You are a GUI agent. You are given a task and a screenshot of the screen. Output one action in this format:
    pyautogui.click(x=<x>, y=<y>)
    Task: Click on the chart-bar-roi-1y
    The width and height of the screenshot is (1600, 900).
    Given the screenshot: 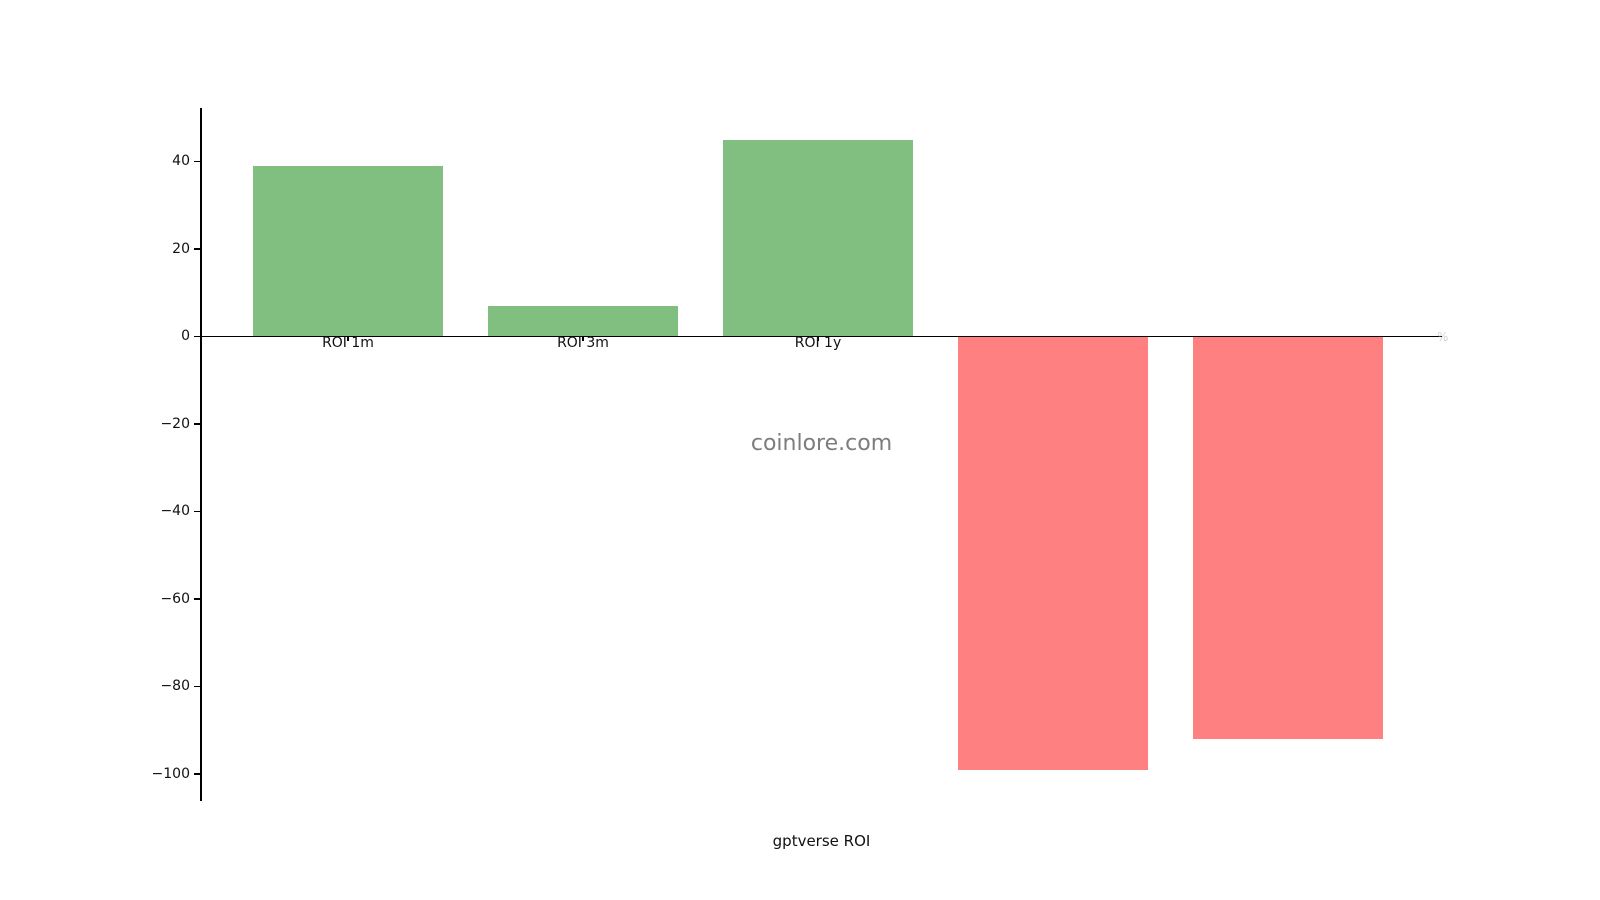 What is the action you would take?
    pyautogui.click(x=818, y=238)
    